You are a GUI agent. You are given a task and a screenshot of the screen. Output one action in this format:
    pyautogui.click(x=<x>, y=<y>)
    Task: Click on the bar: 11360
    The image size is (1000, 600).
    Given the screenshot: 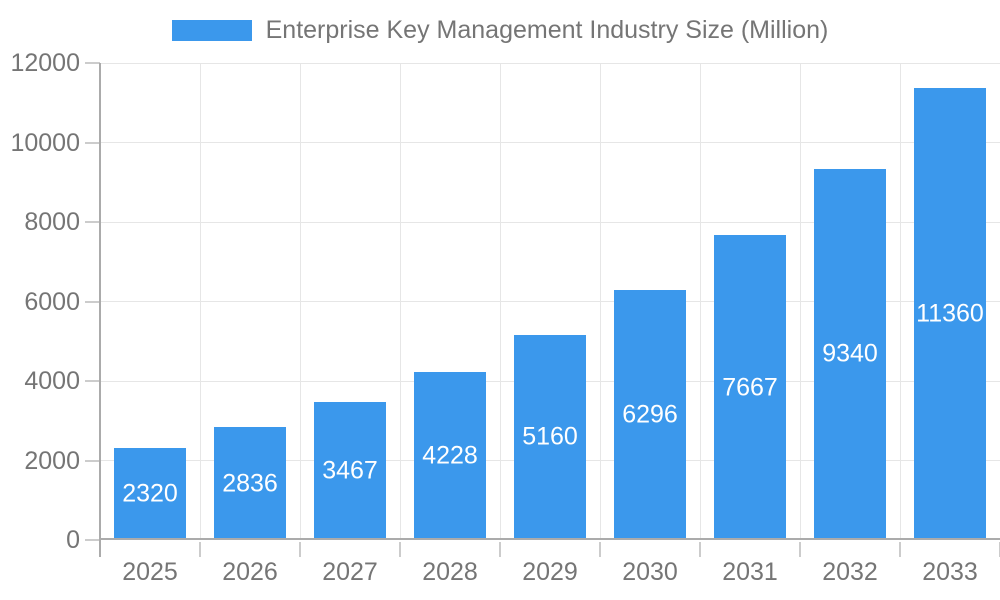 What is the action you would take?
    pyautogui.click(x=950, y=314)
    